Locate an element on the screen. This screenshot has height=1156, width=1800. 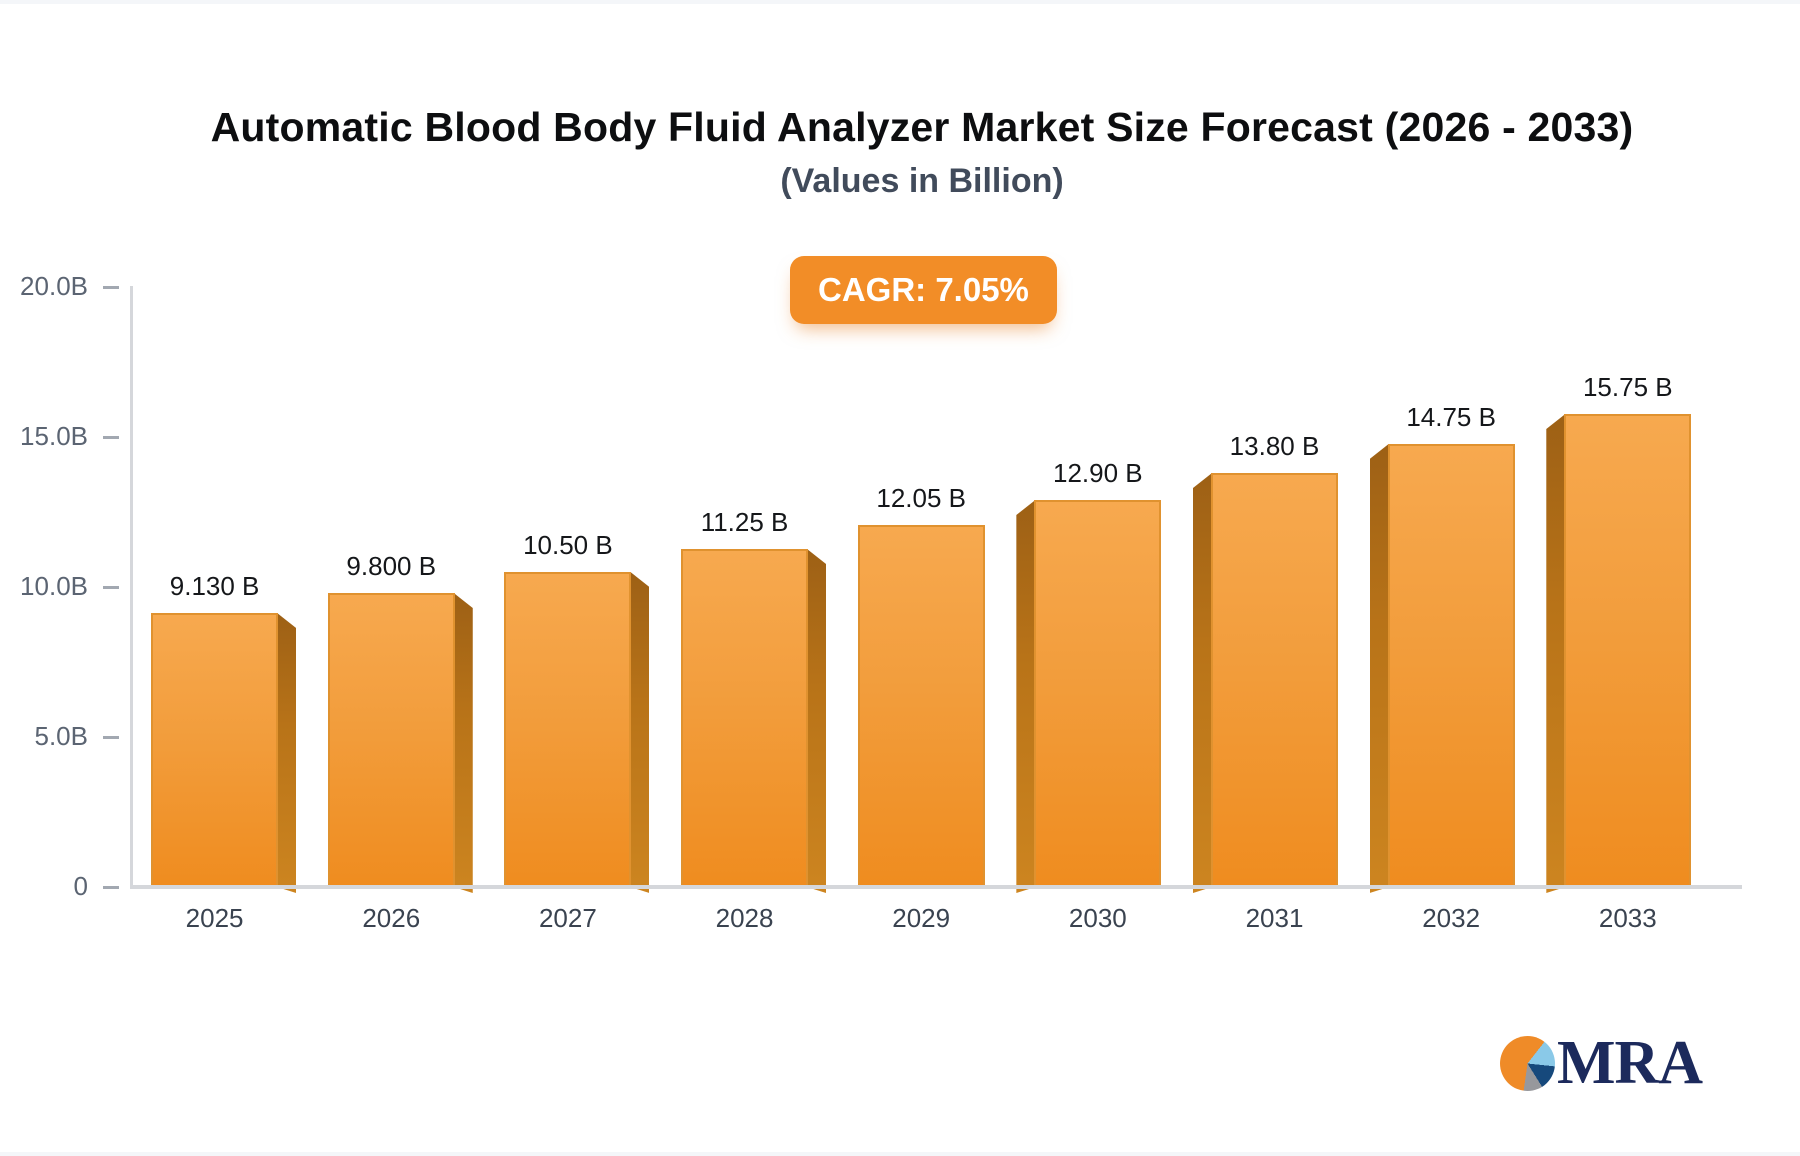
bar-2032 is located at coordinates (1451, 665).